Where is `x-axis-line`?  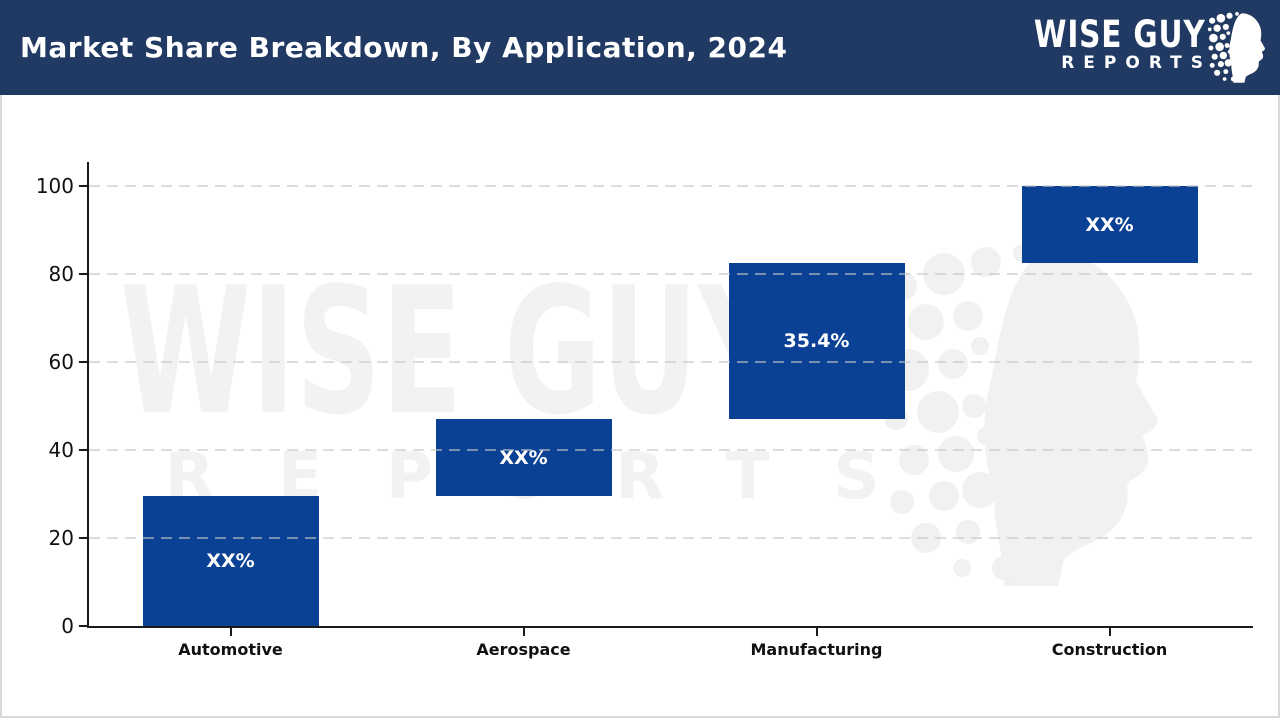
x-axis-line is located at coordinates (670, 627).